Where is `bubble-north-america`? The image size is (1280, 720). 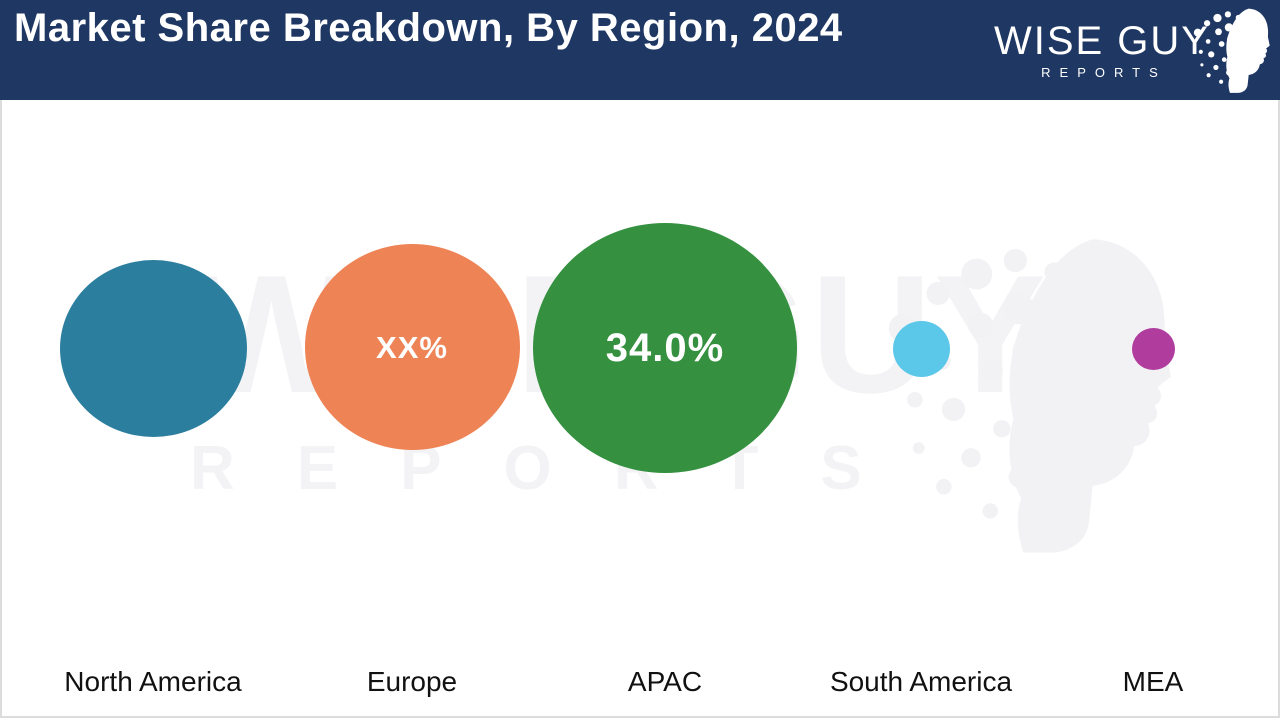
bubble-north-america is located at coordinates (153, 348).